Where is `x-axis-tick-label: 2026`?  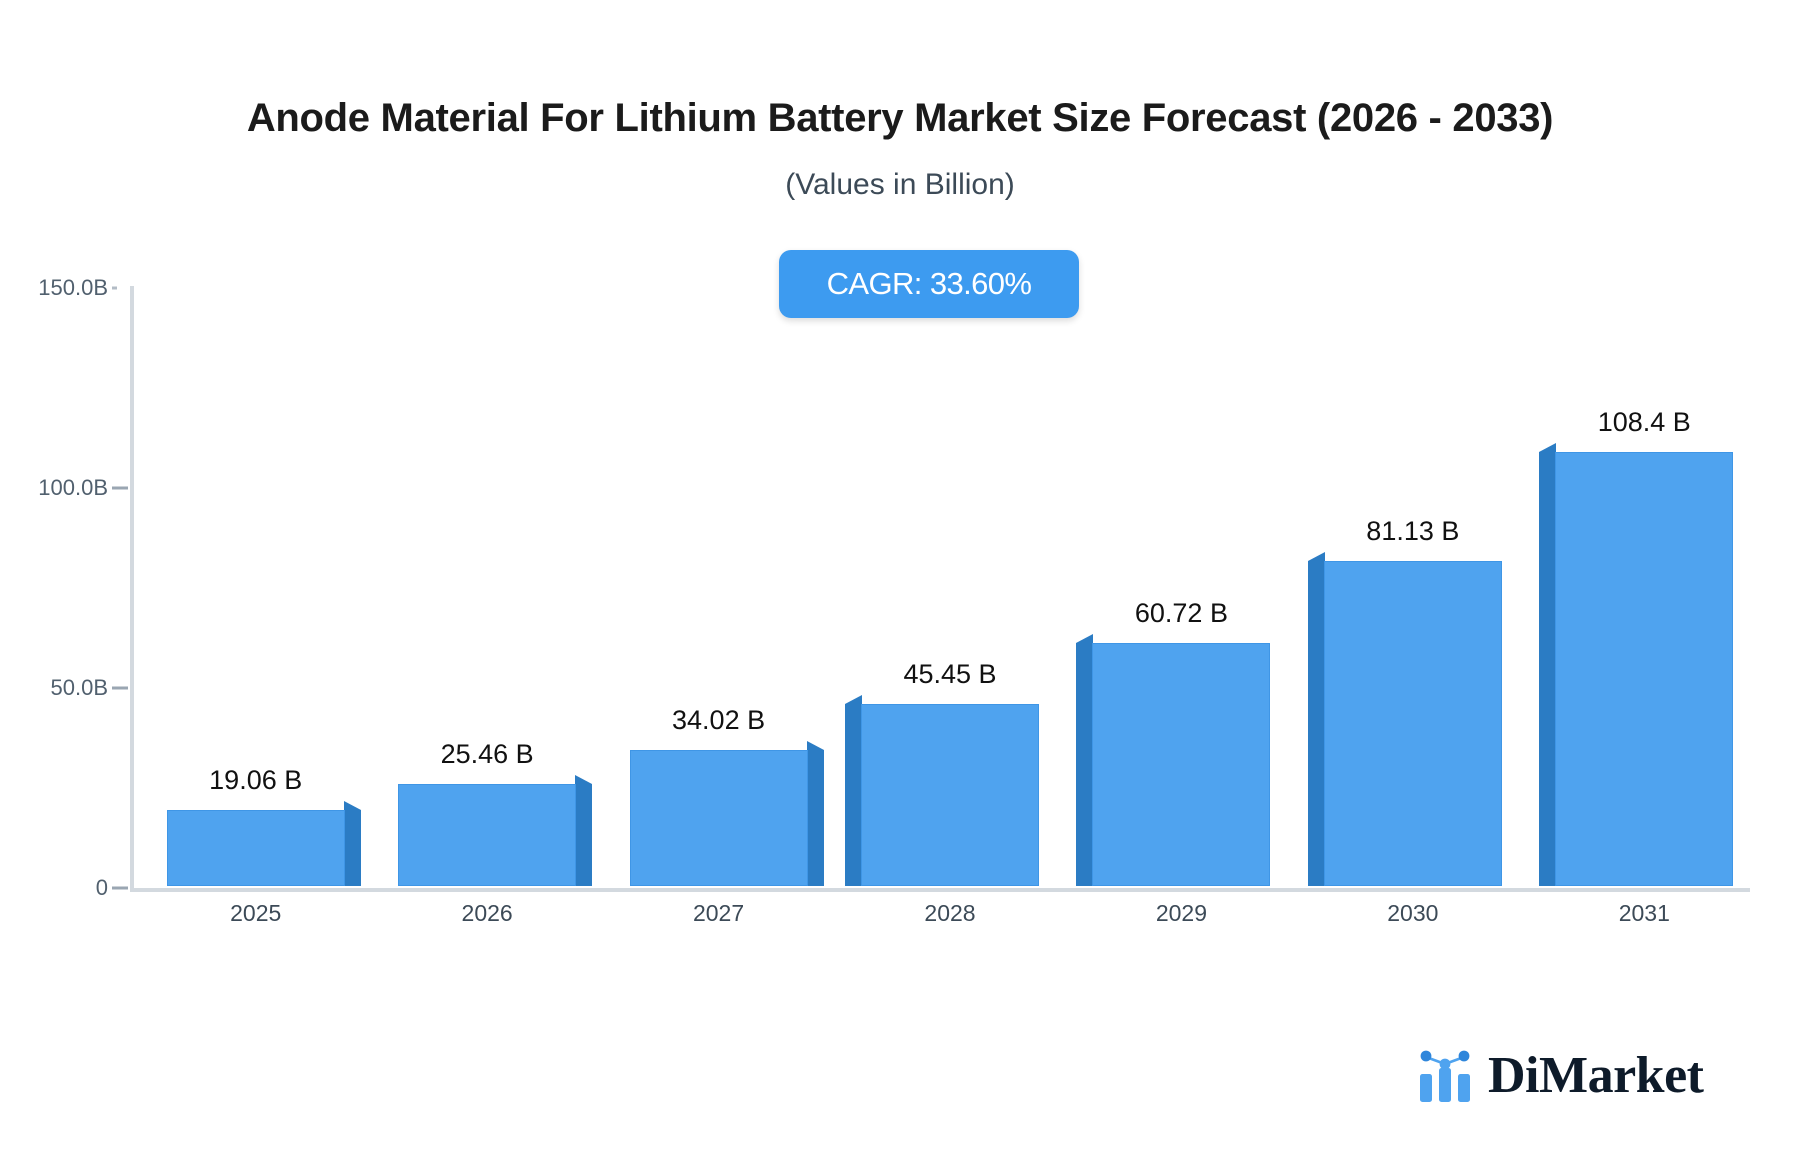 x-axis-tick-label: 2026 is located at coordinates (487, 913).